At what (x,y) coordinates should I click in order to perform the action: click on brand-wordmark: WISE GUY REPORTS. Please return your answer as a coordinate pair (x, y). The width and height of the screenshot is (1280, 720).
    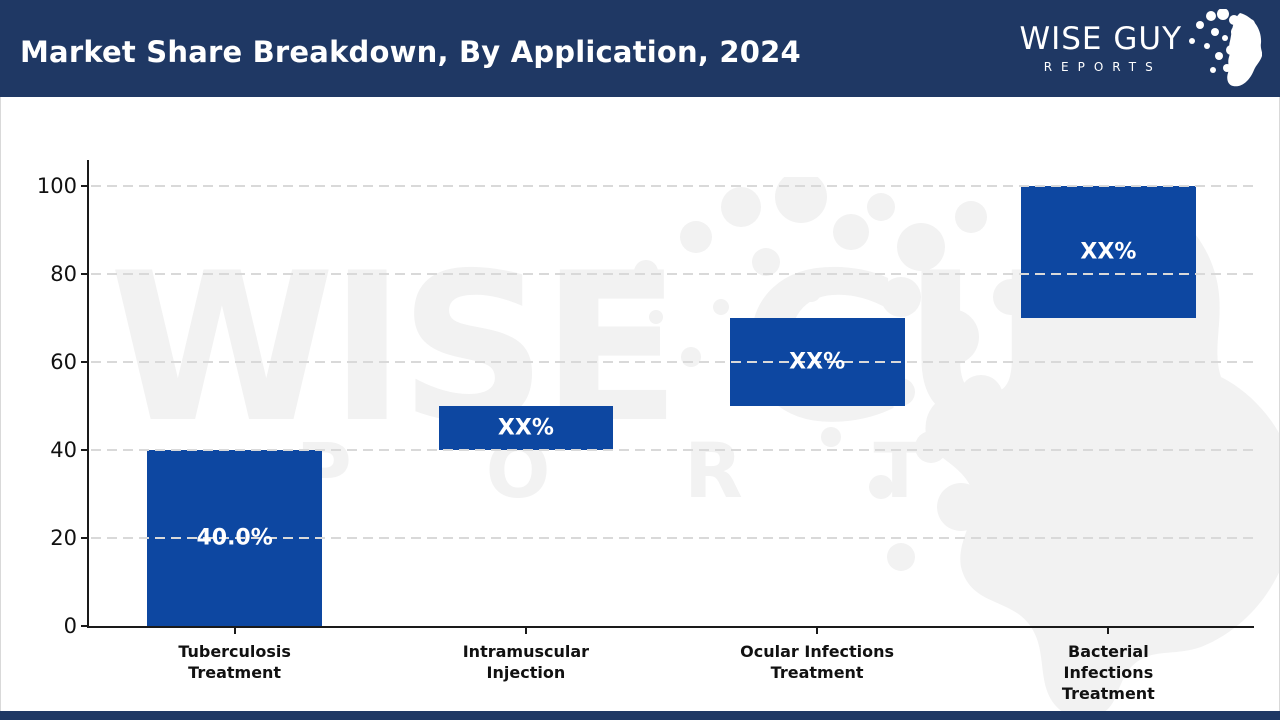
    Looking at the image, I should click on (1100, 47).